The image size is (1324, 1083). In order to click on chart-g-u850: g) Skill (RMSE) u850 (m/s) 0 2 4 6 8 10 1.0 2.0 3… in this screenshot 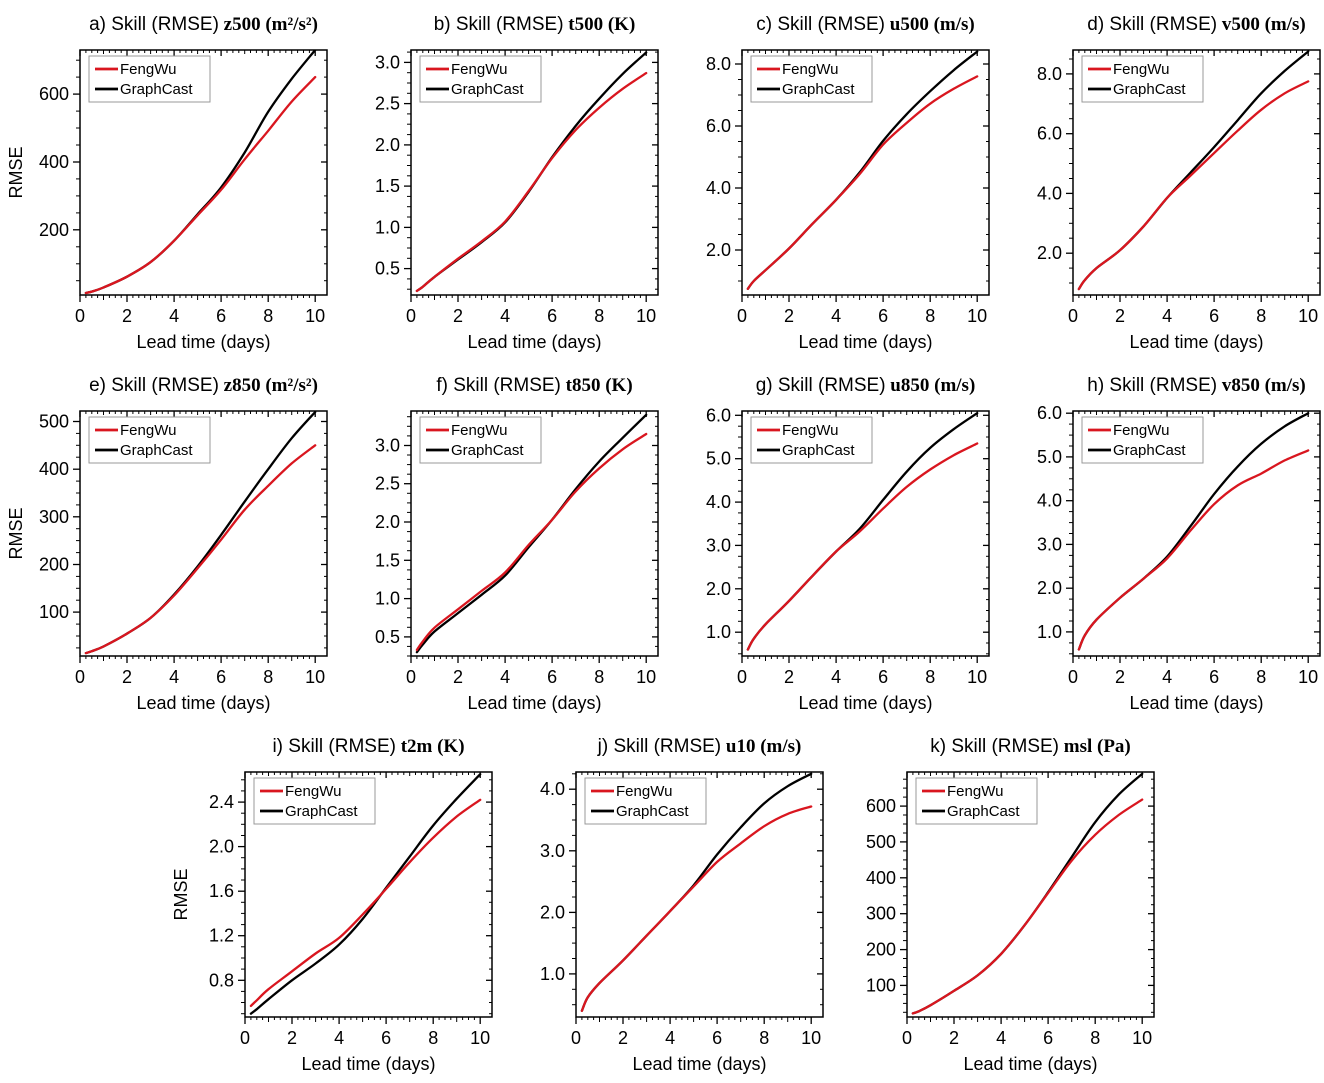, I will do `click(827, 541)`.